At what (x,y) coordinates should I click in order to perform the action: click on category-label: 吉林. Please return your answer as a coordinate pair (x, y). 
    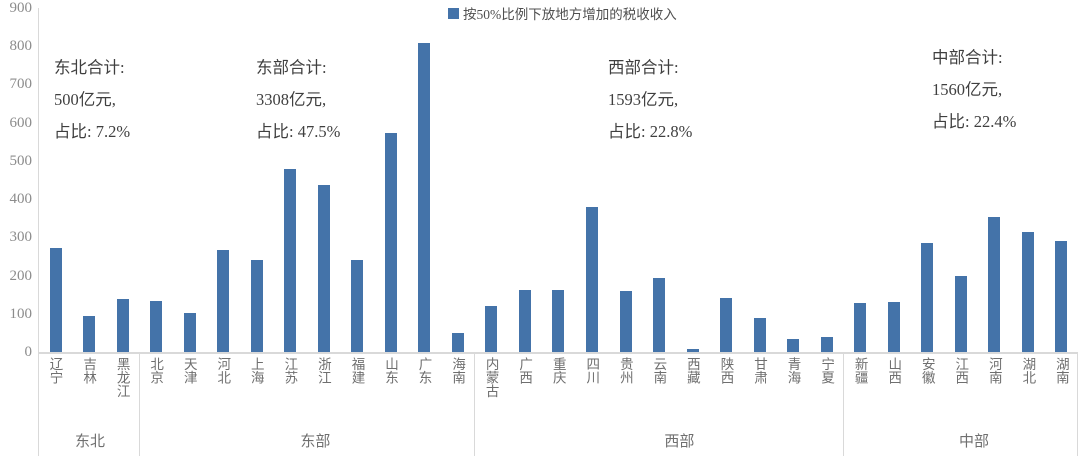
    Looking at the image, I should click on (89, 370).